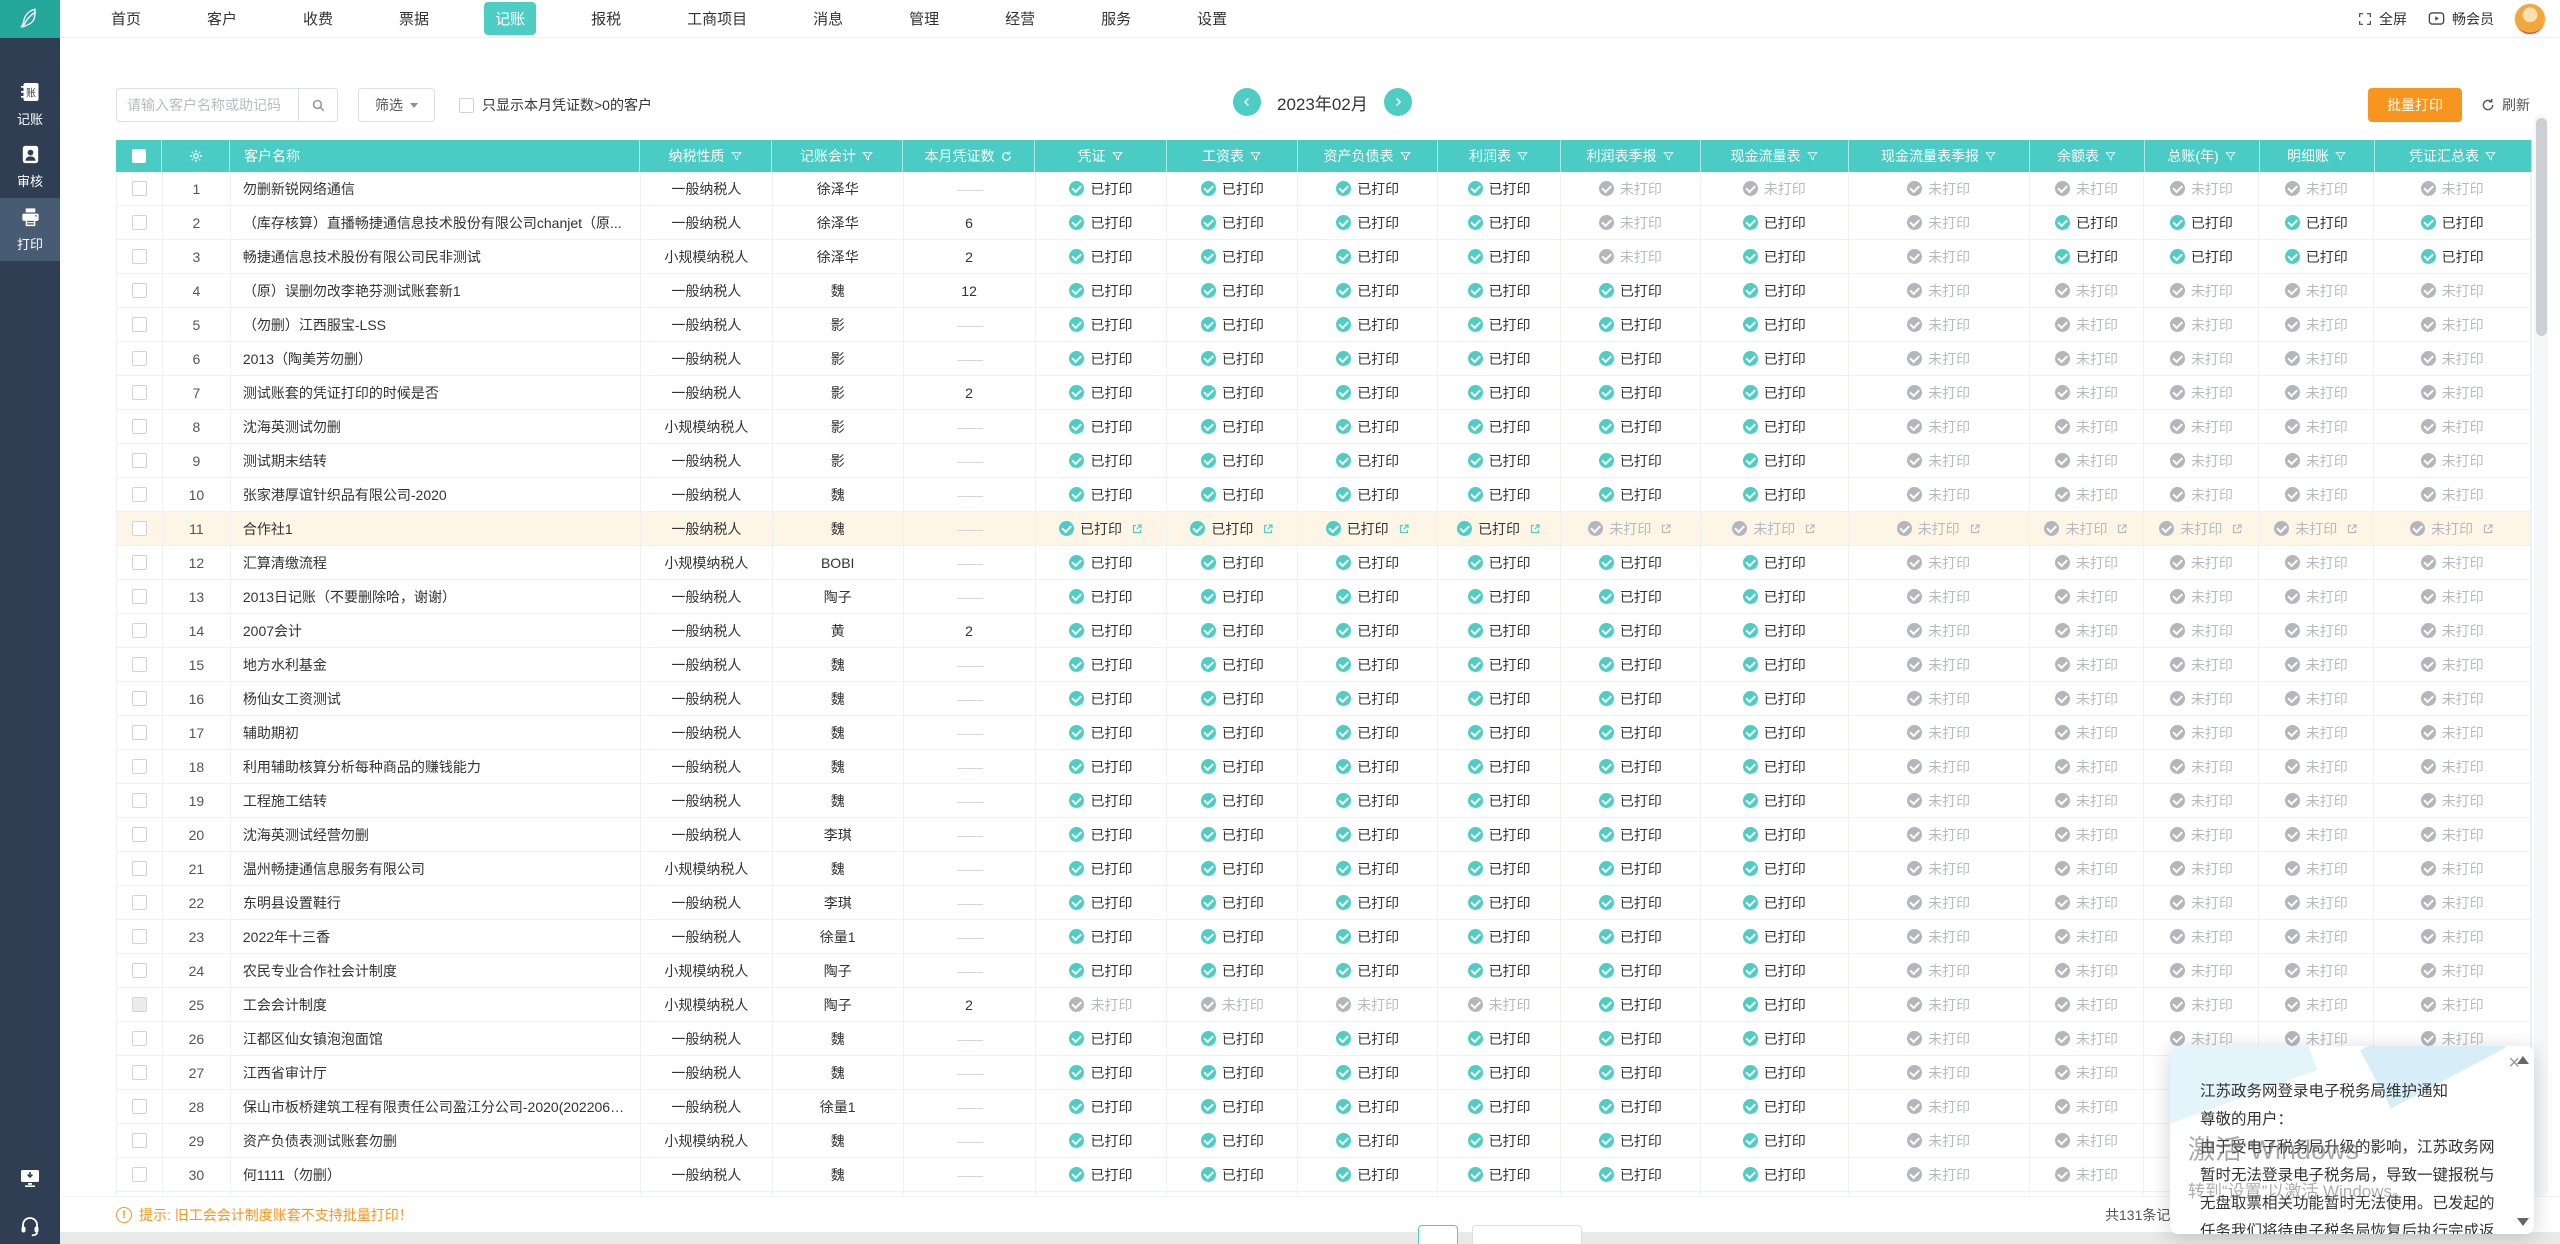  I want to click on customer-name: 2013（陶美芳勿删）, so click(436, 358).